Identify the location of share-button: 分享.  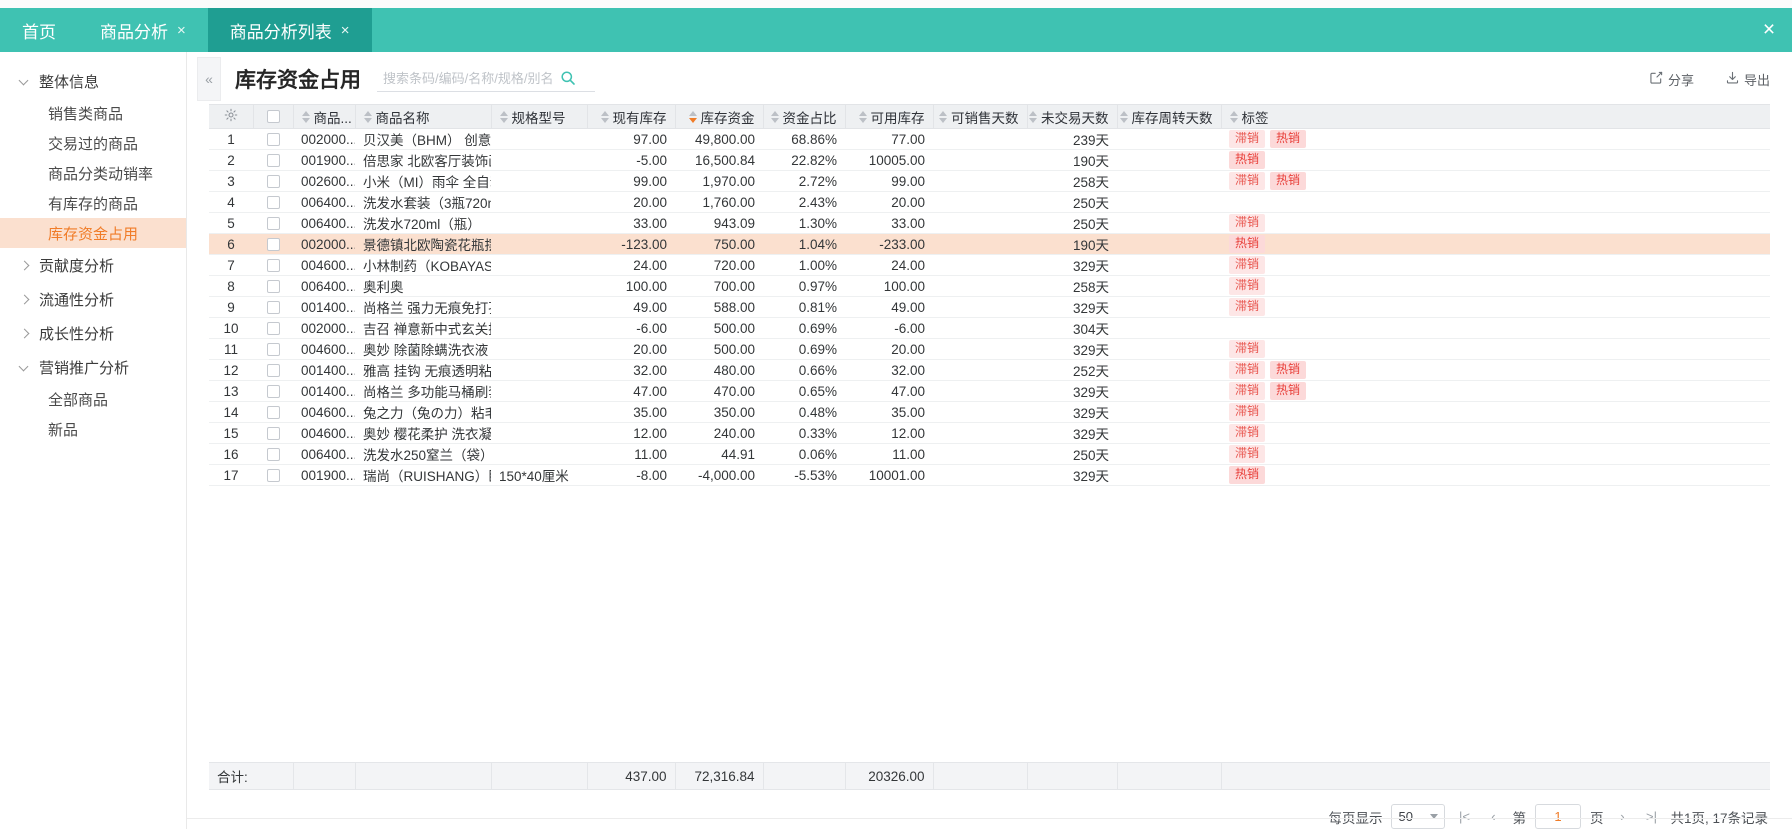
(1672, 79).